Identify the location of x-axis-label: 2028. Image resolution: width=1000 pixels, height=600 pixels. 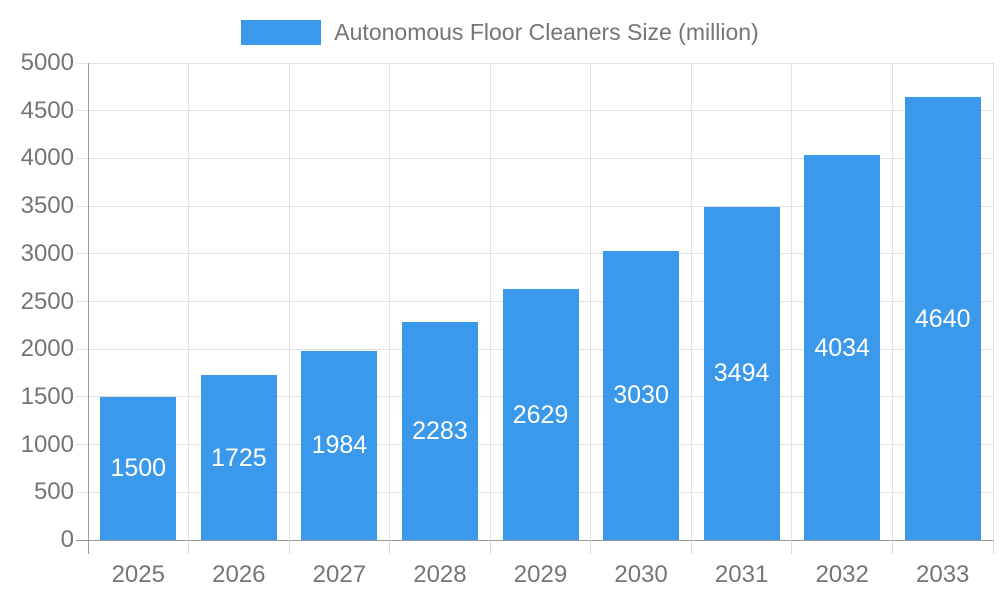
(440, 574).